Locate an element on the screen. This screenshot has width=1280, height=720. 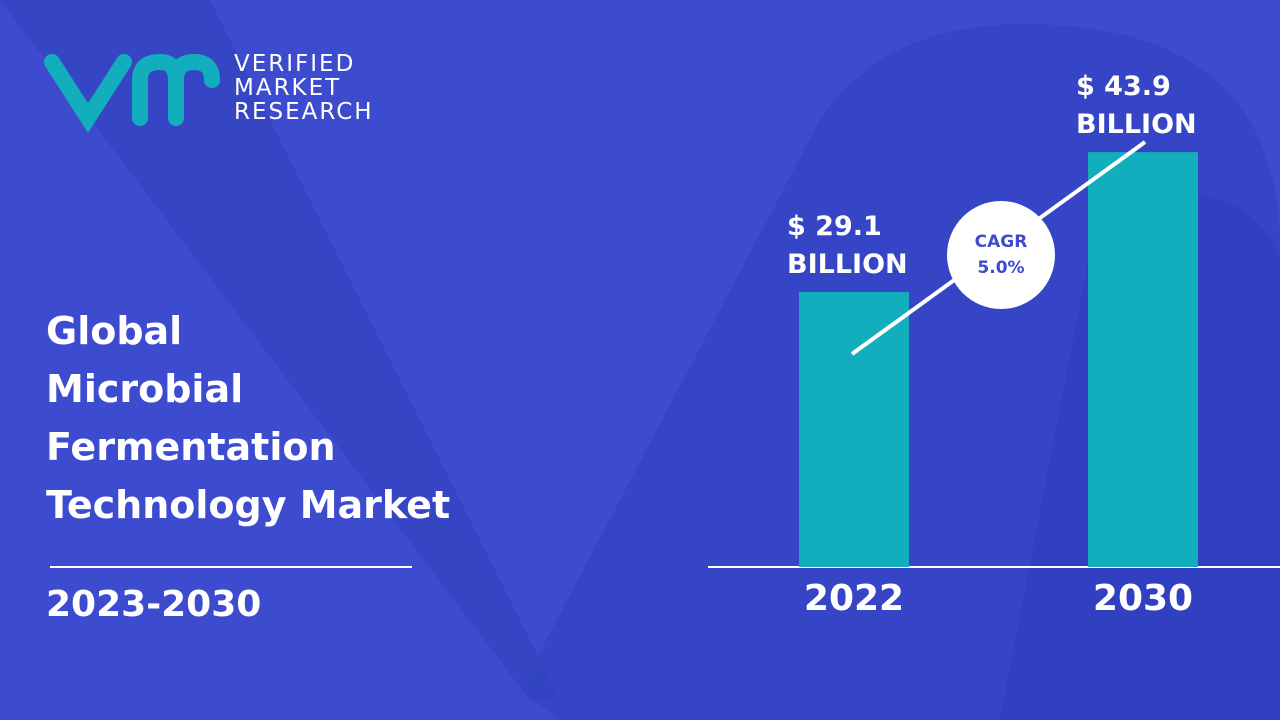
brand-line: RESEARCH is located at coordinates (304, 112).